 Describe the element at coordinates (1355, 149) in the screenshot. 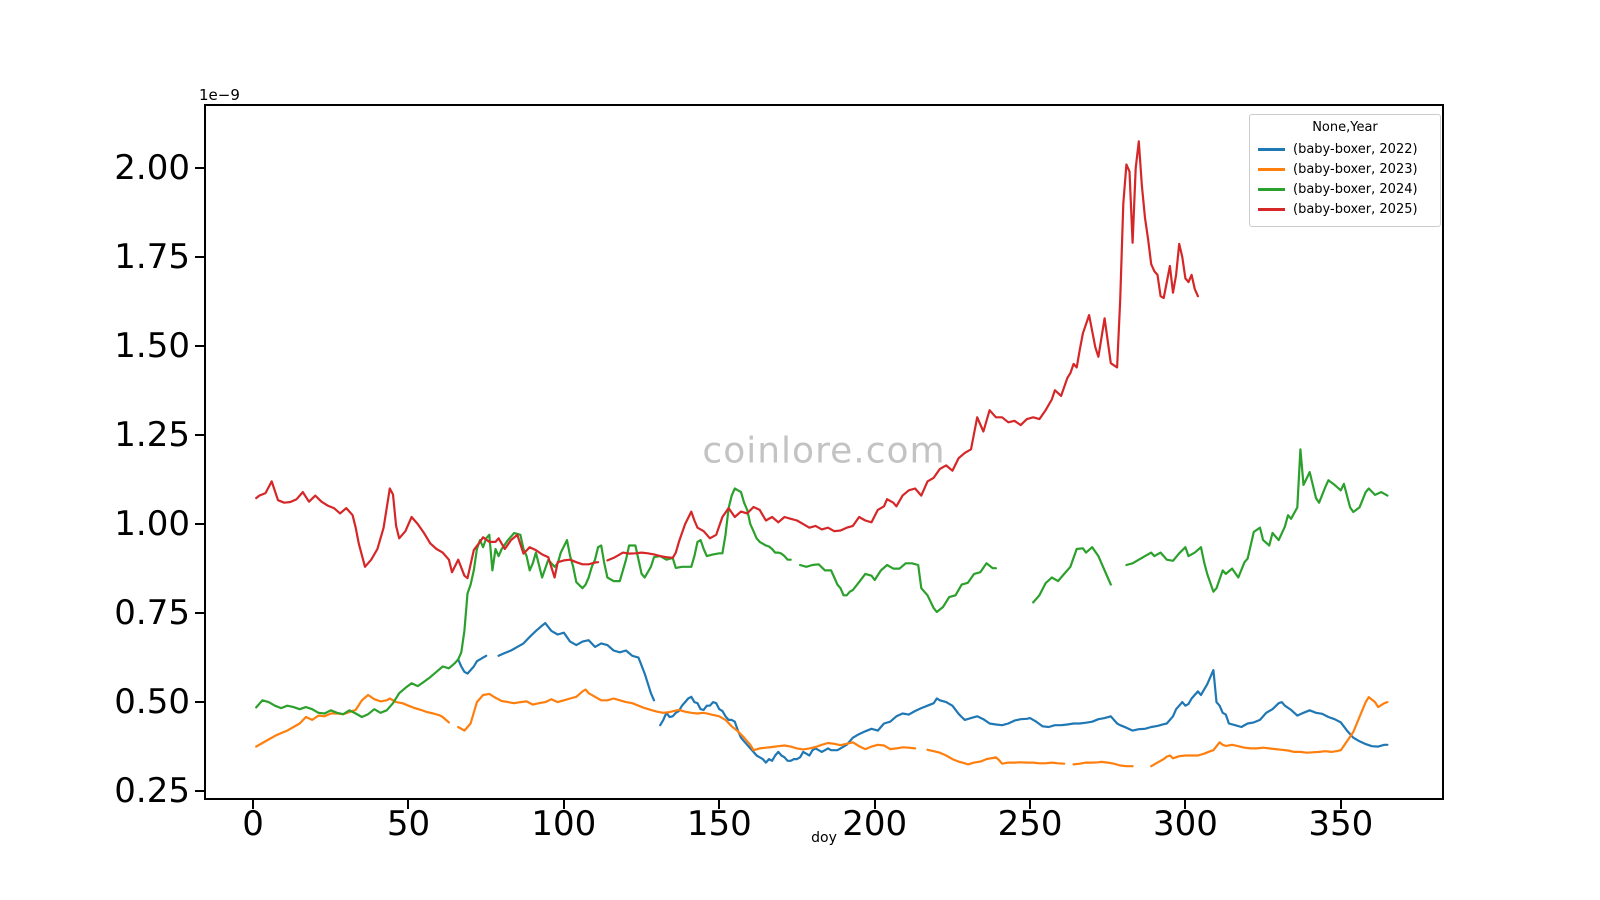

I see `legend-label-2022: (baby-boxer, 2022)` at that location.